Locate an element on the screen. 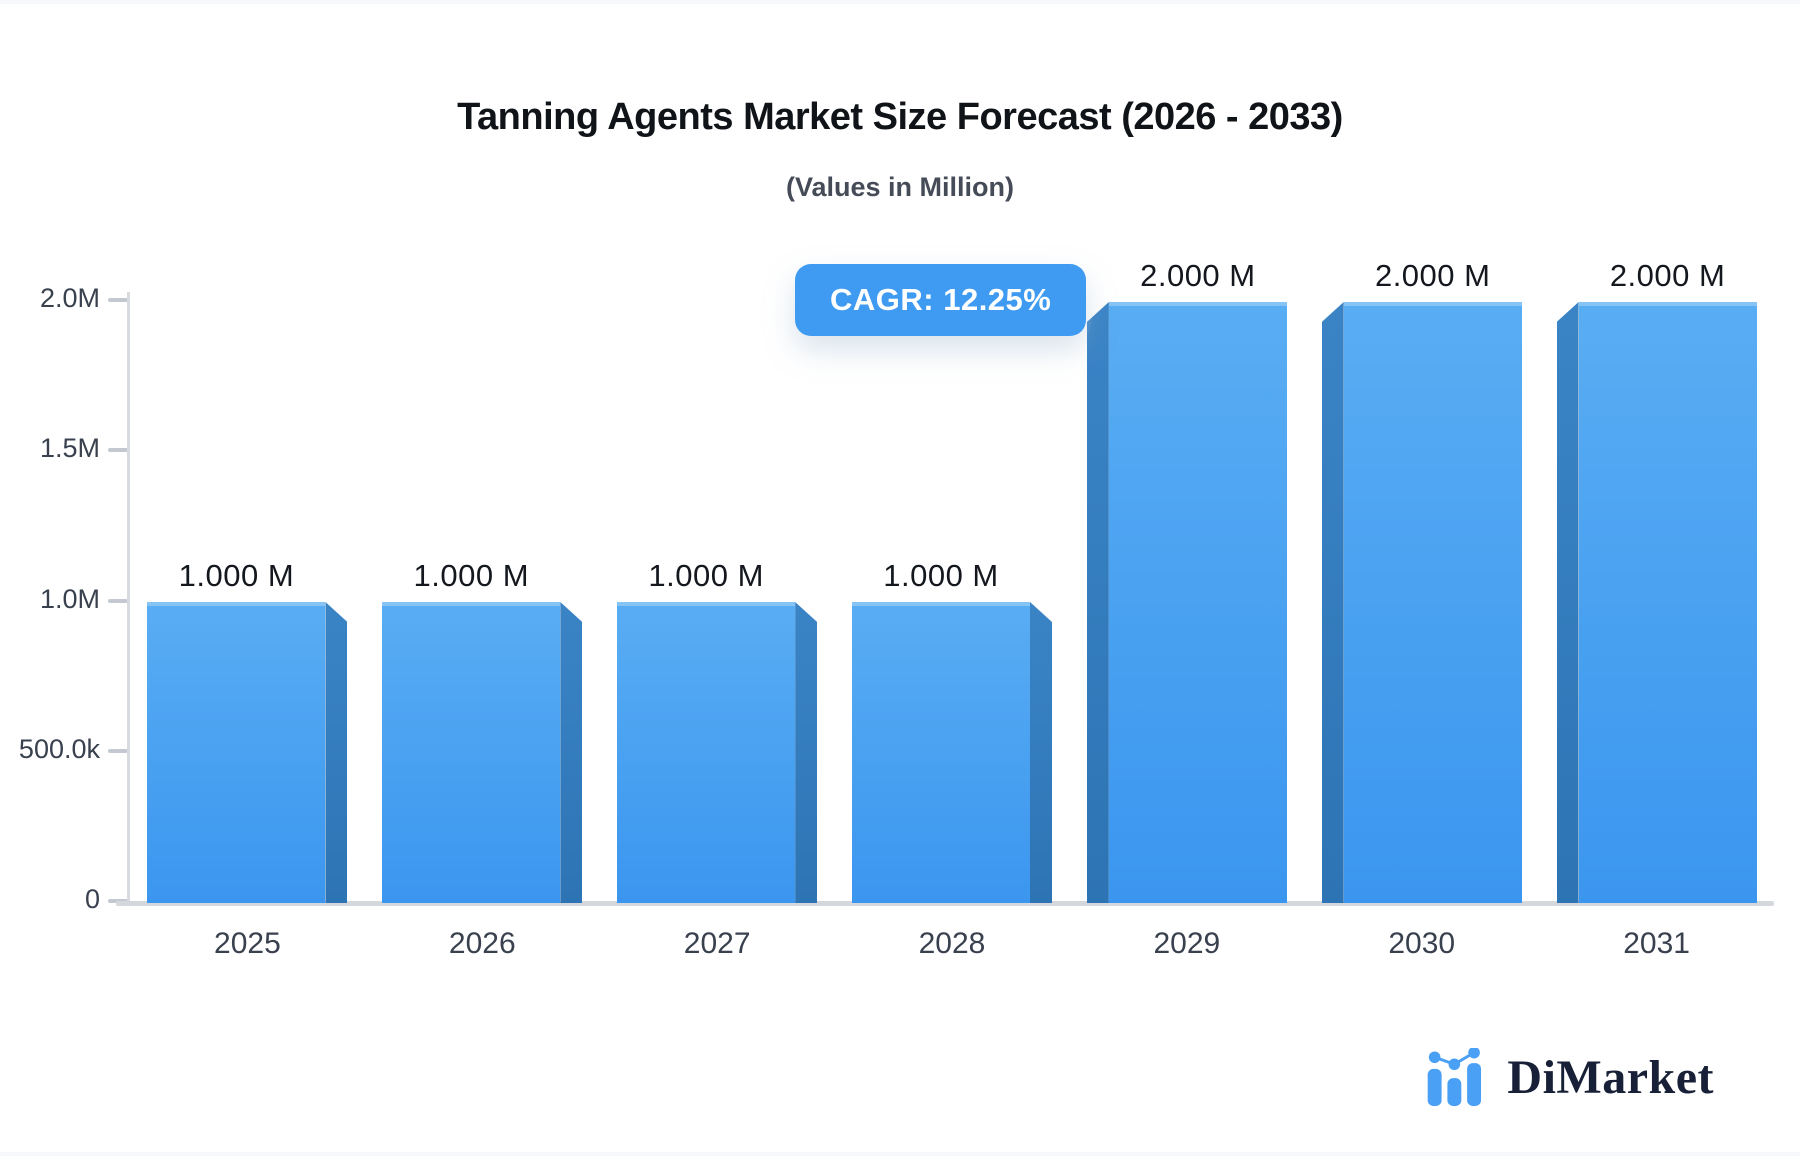 The image size is (1800, 1156). bar-slot-2030: 2.000 M 2030 is located at coordinates (1421, 609).